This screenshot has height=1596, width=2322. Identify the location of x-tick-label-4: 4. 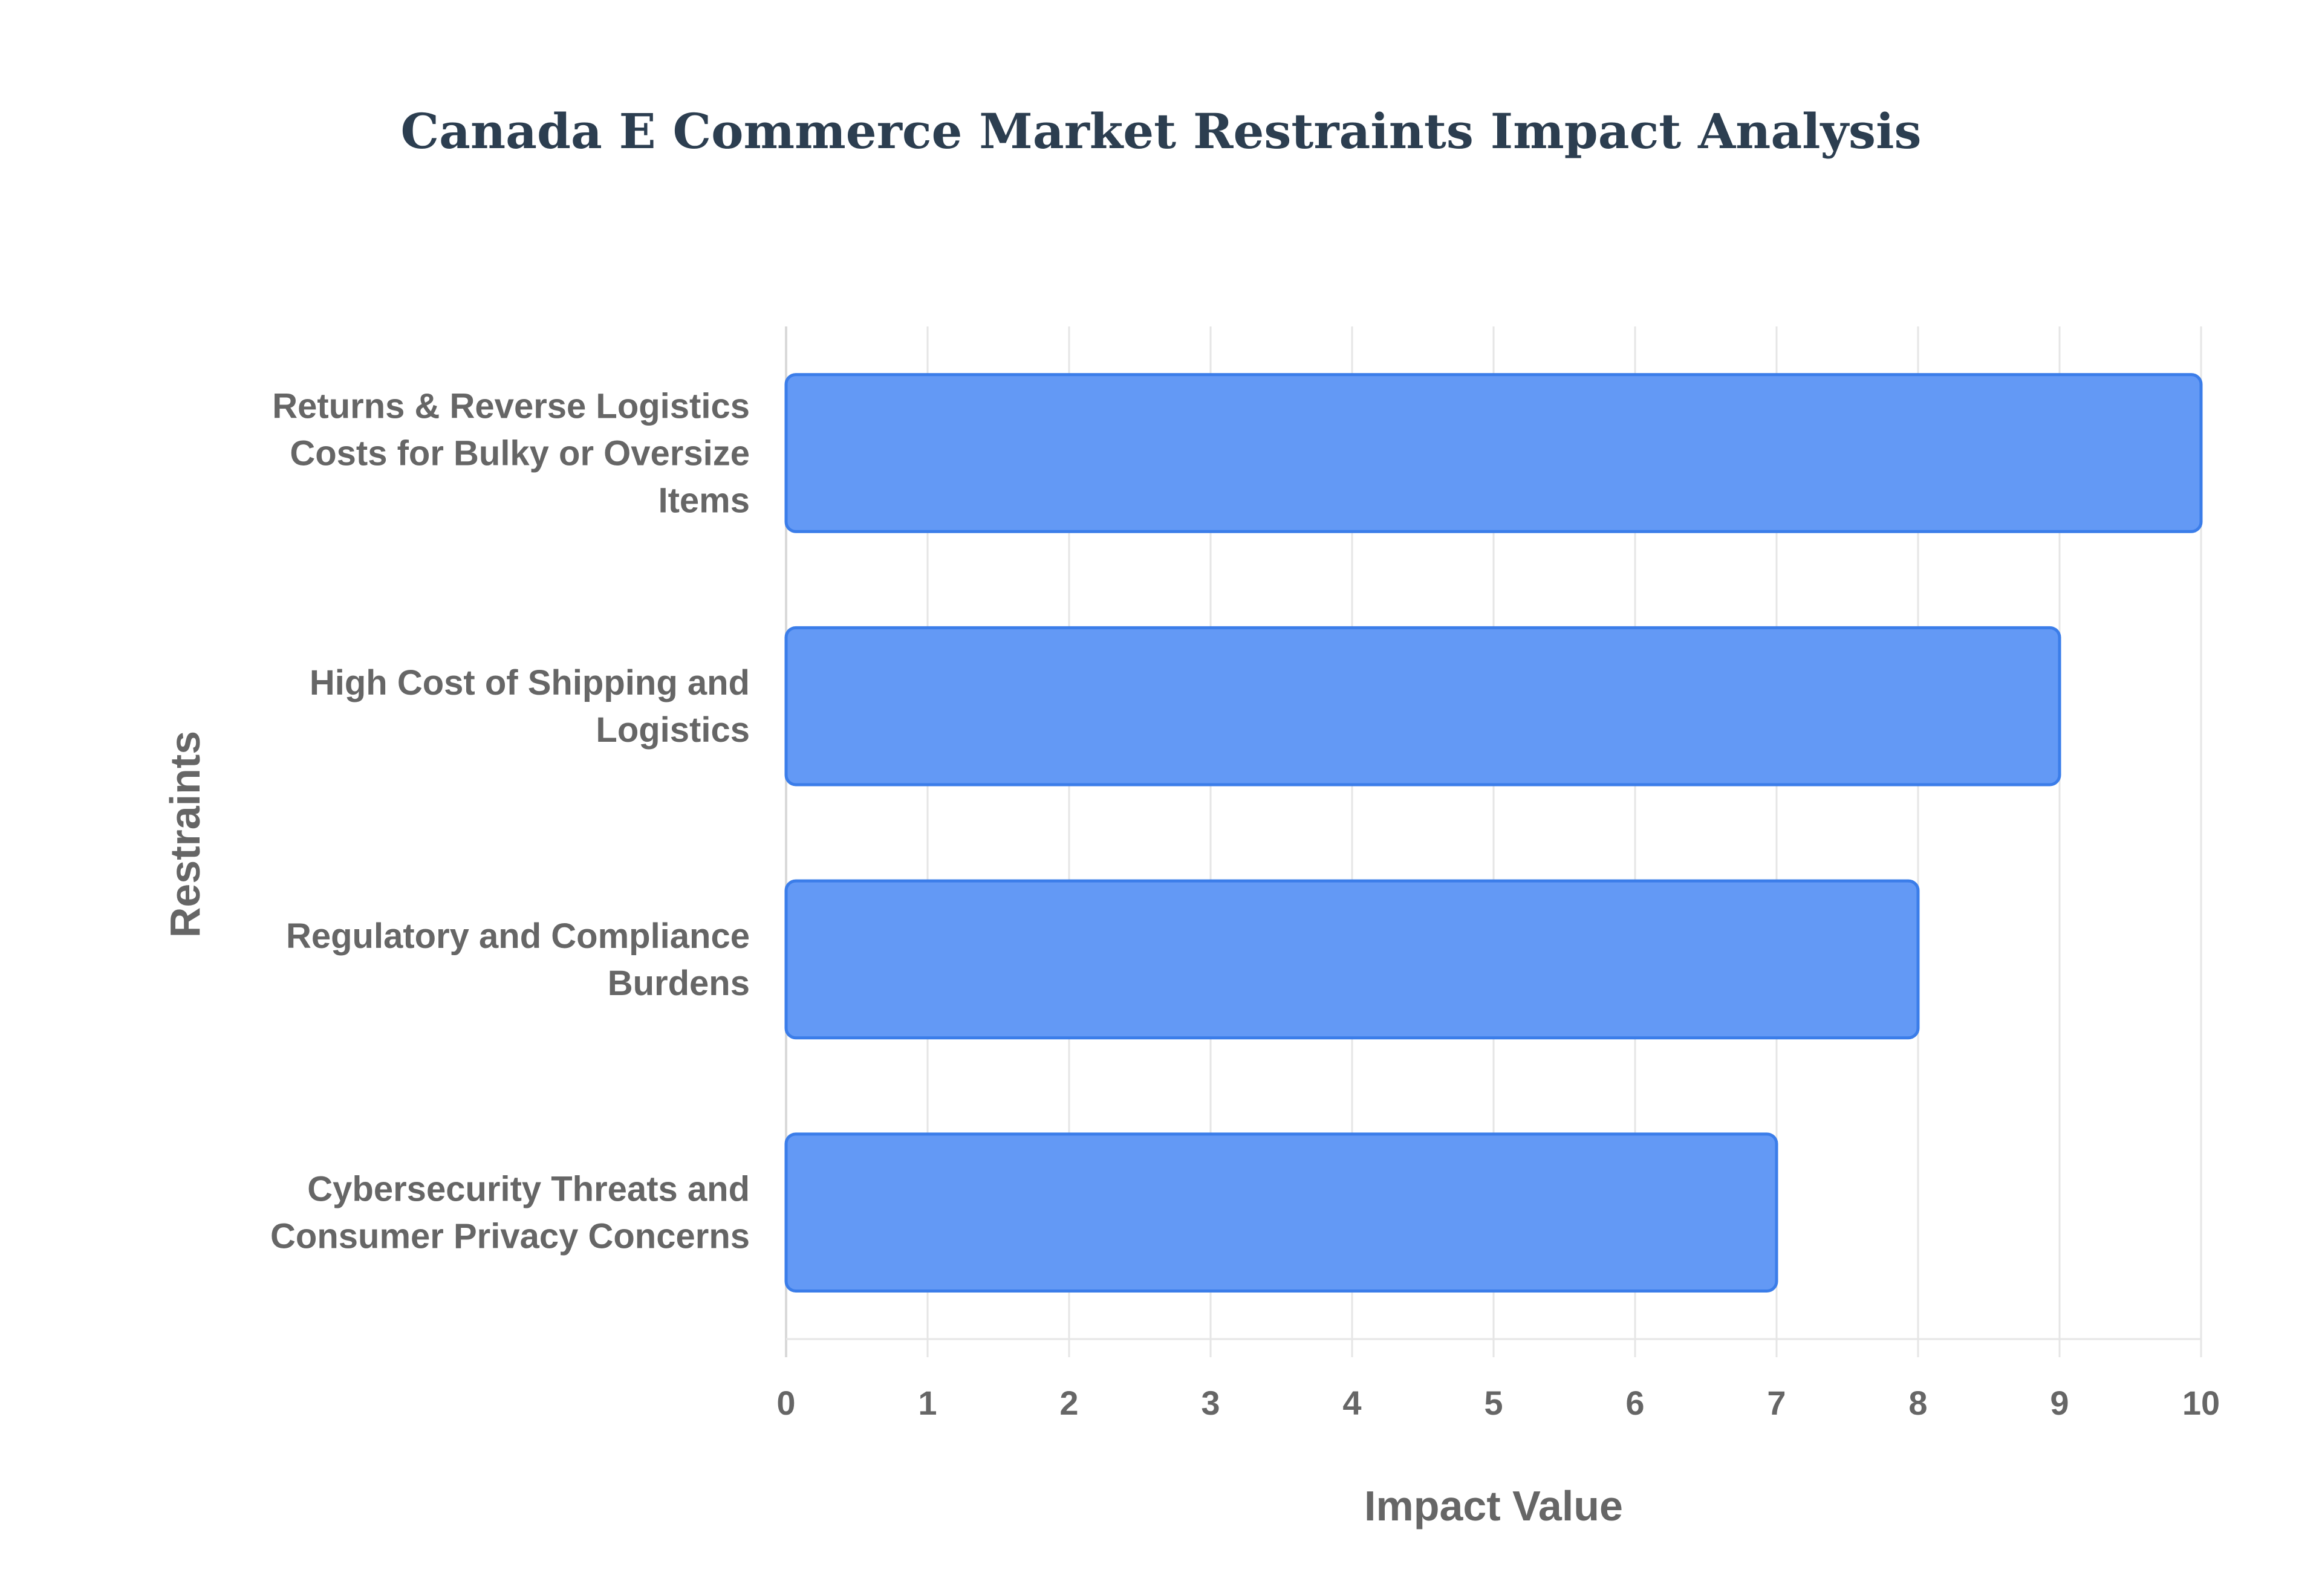
(1351, 1403).